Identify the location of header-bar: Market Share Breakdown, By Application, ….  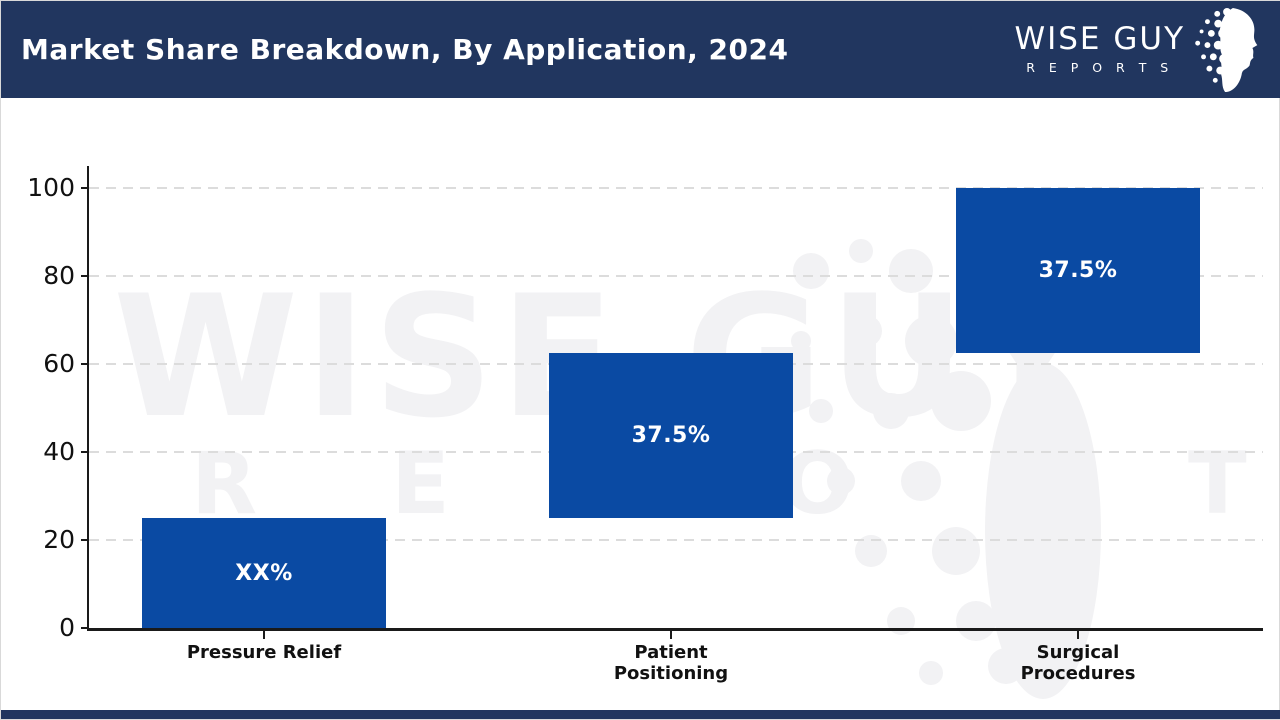
(640, 49).